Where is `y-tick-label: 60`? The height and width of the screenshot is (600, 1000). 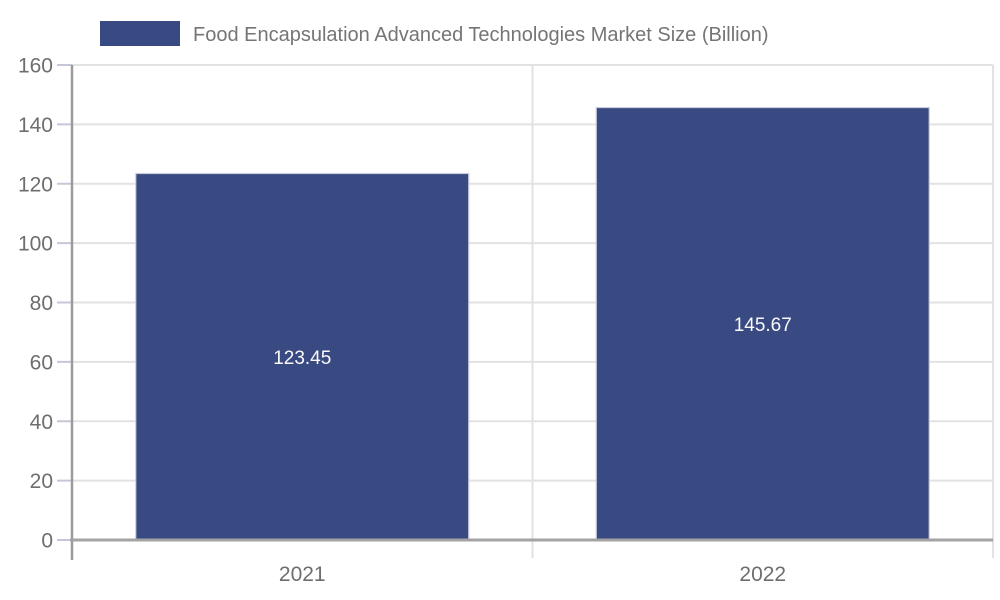 y-tick-label: 60 is located at coordinates (41, 362).